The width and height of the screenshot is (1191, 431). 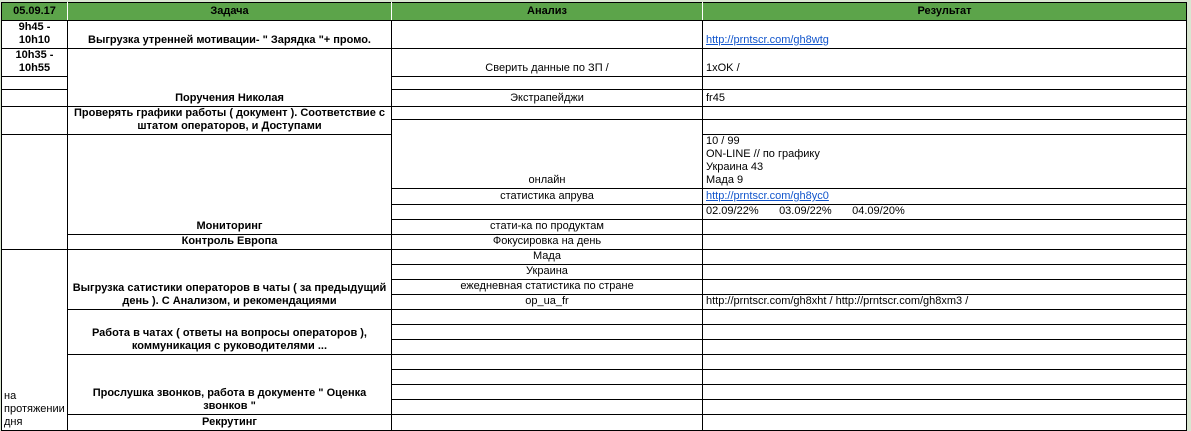 I want to click on table-row: Контроль Европа Фокусировка на день, so click(x=594, y=242).